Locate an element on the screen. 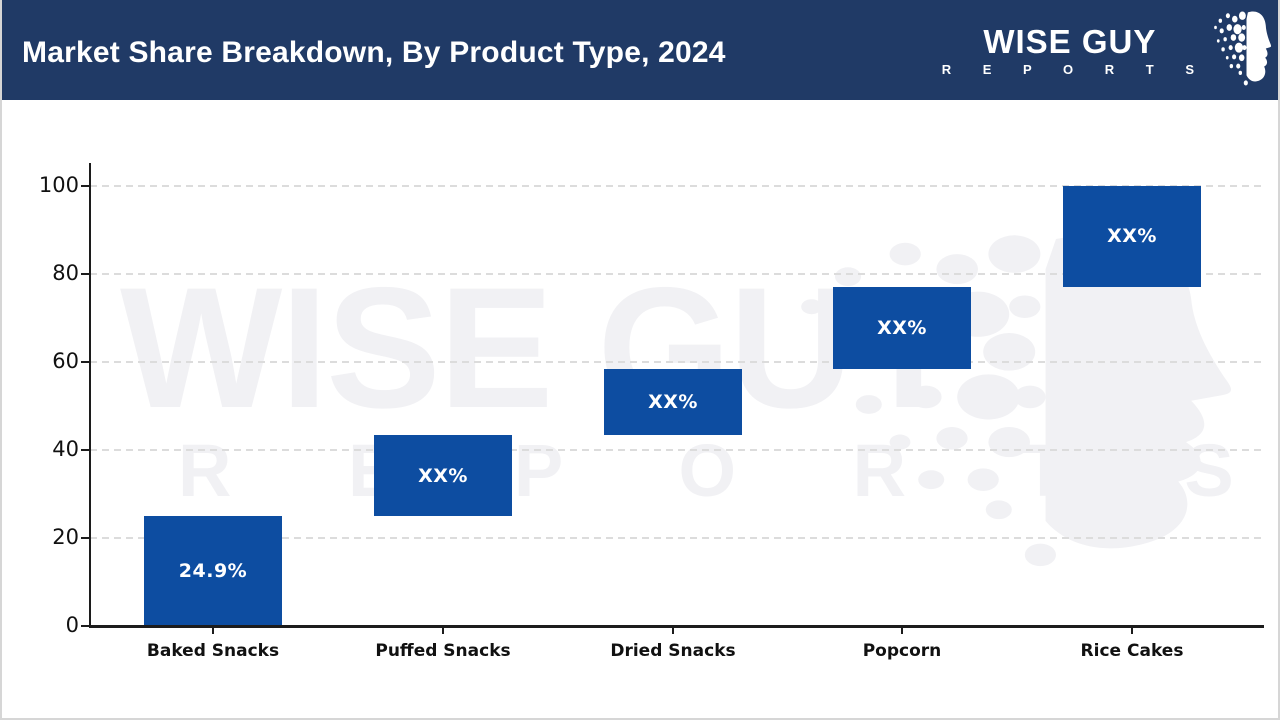 This screenshot has width=1280, height=720. brand-subname: R E P O R T S is located at coordinates (1074, 69).